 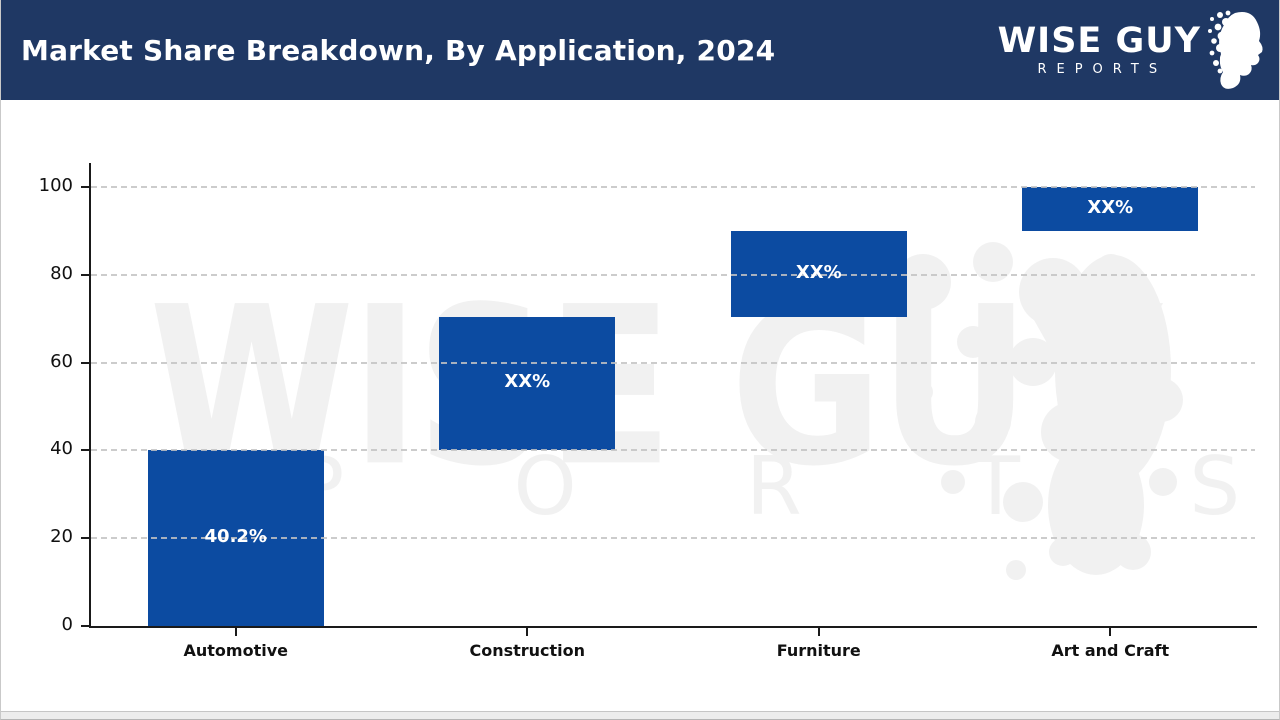 I want to click on bar-value-label: 40.2%, so click(x=235, y=536).